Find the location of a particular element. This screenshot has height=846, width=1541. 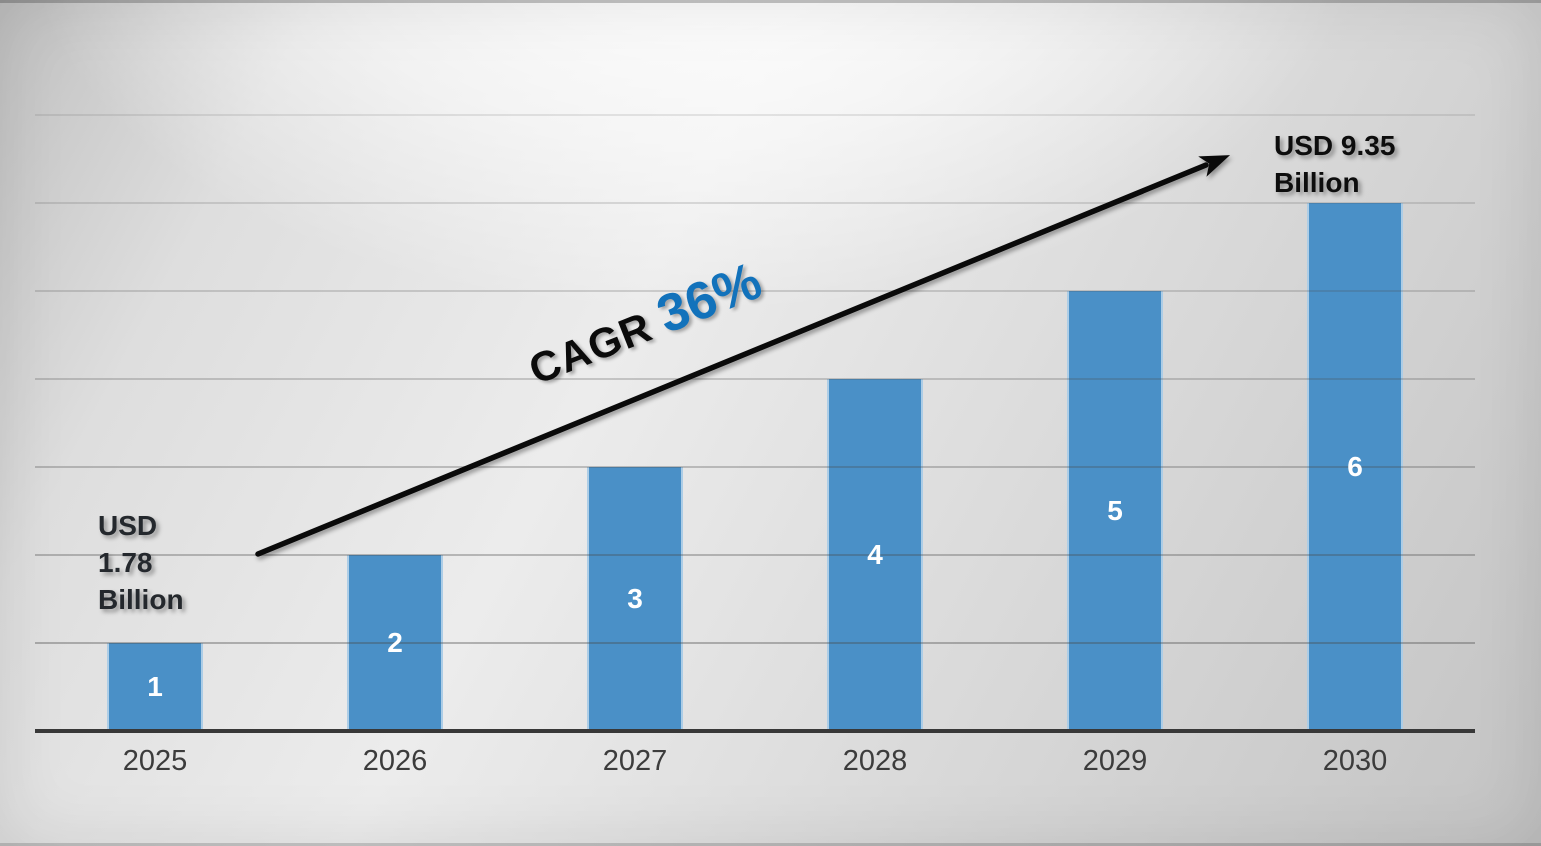

bar-value-label: 5 is located at coordinates (1115, 510).